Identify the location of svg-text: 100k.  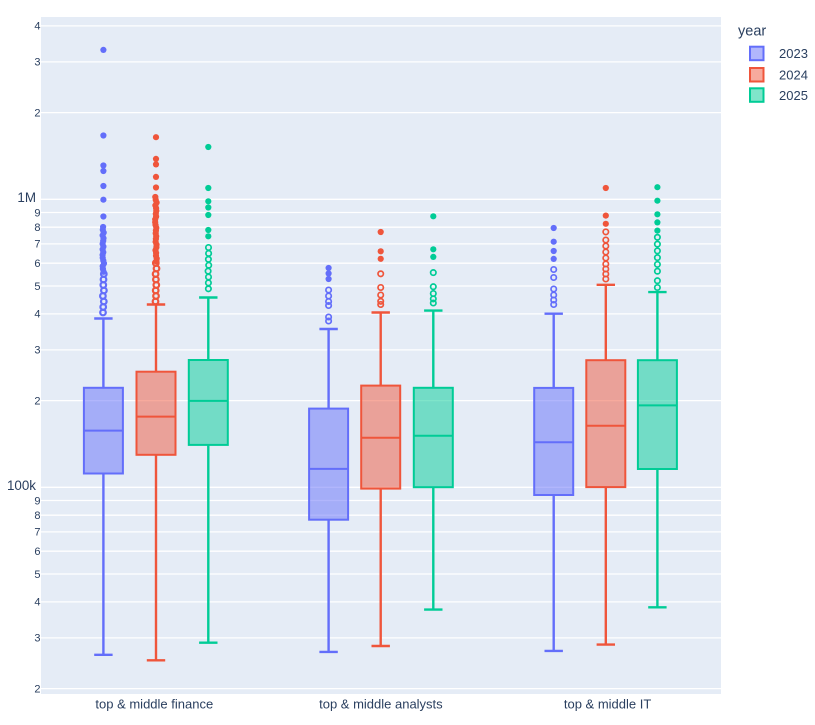
(21, 485).